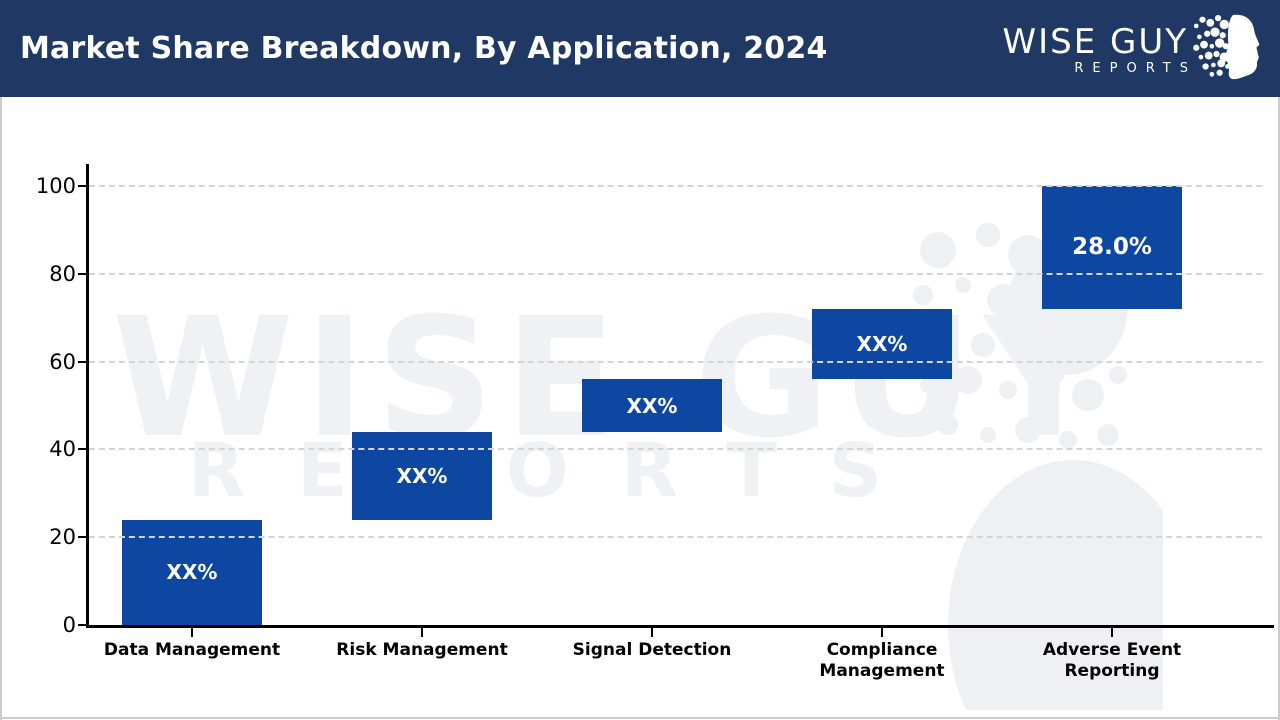 This screenshot has height=720, width=1280. What do you see at coordinates (87, 396) in the screenshot?
I see `y-axis-line` at bounding box center [87, 396].